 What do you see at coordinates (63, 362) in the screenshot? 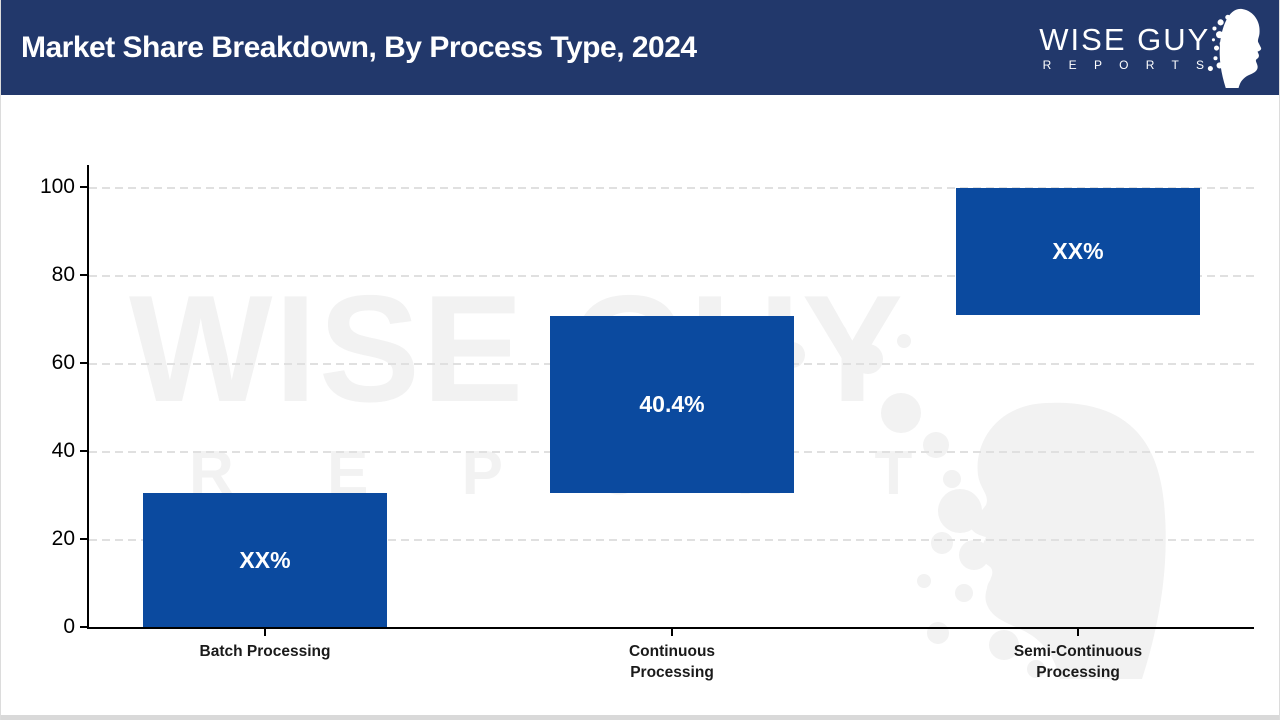
I see `y-tick-label: 60` at bounding box center [63, 362].